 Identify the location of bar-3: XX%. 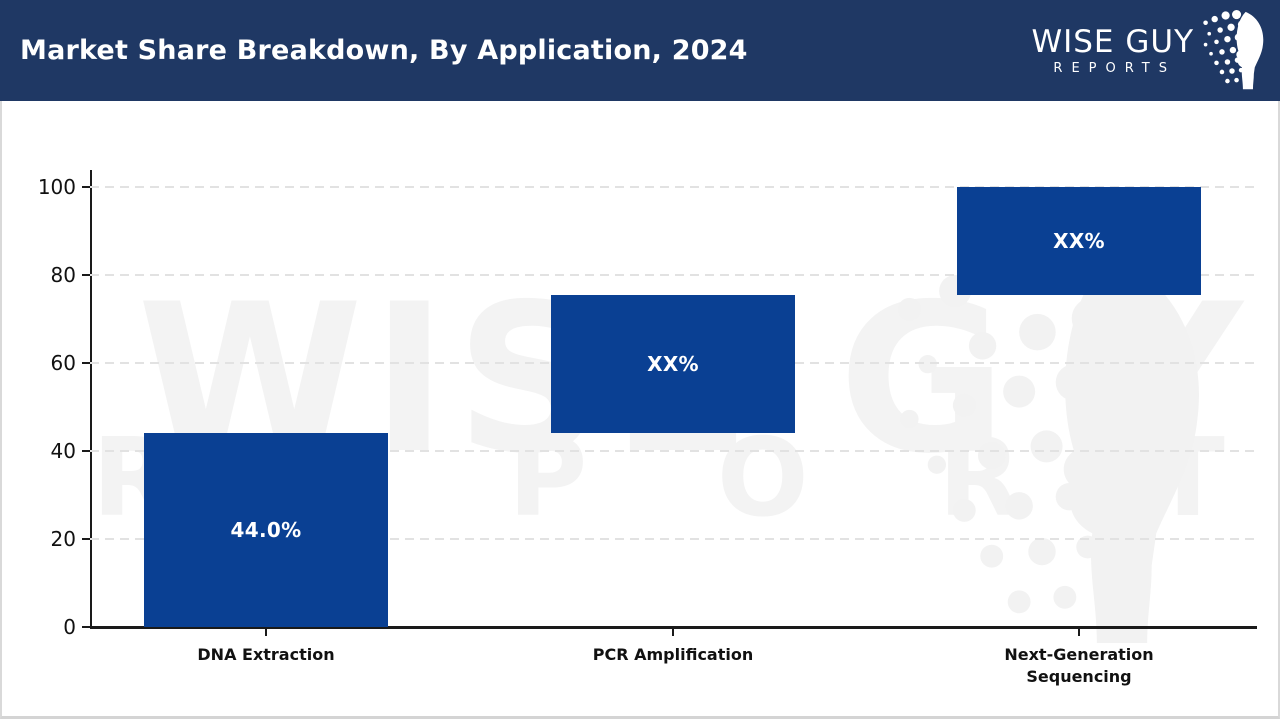
(1079, 241).